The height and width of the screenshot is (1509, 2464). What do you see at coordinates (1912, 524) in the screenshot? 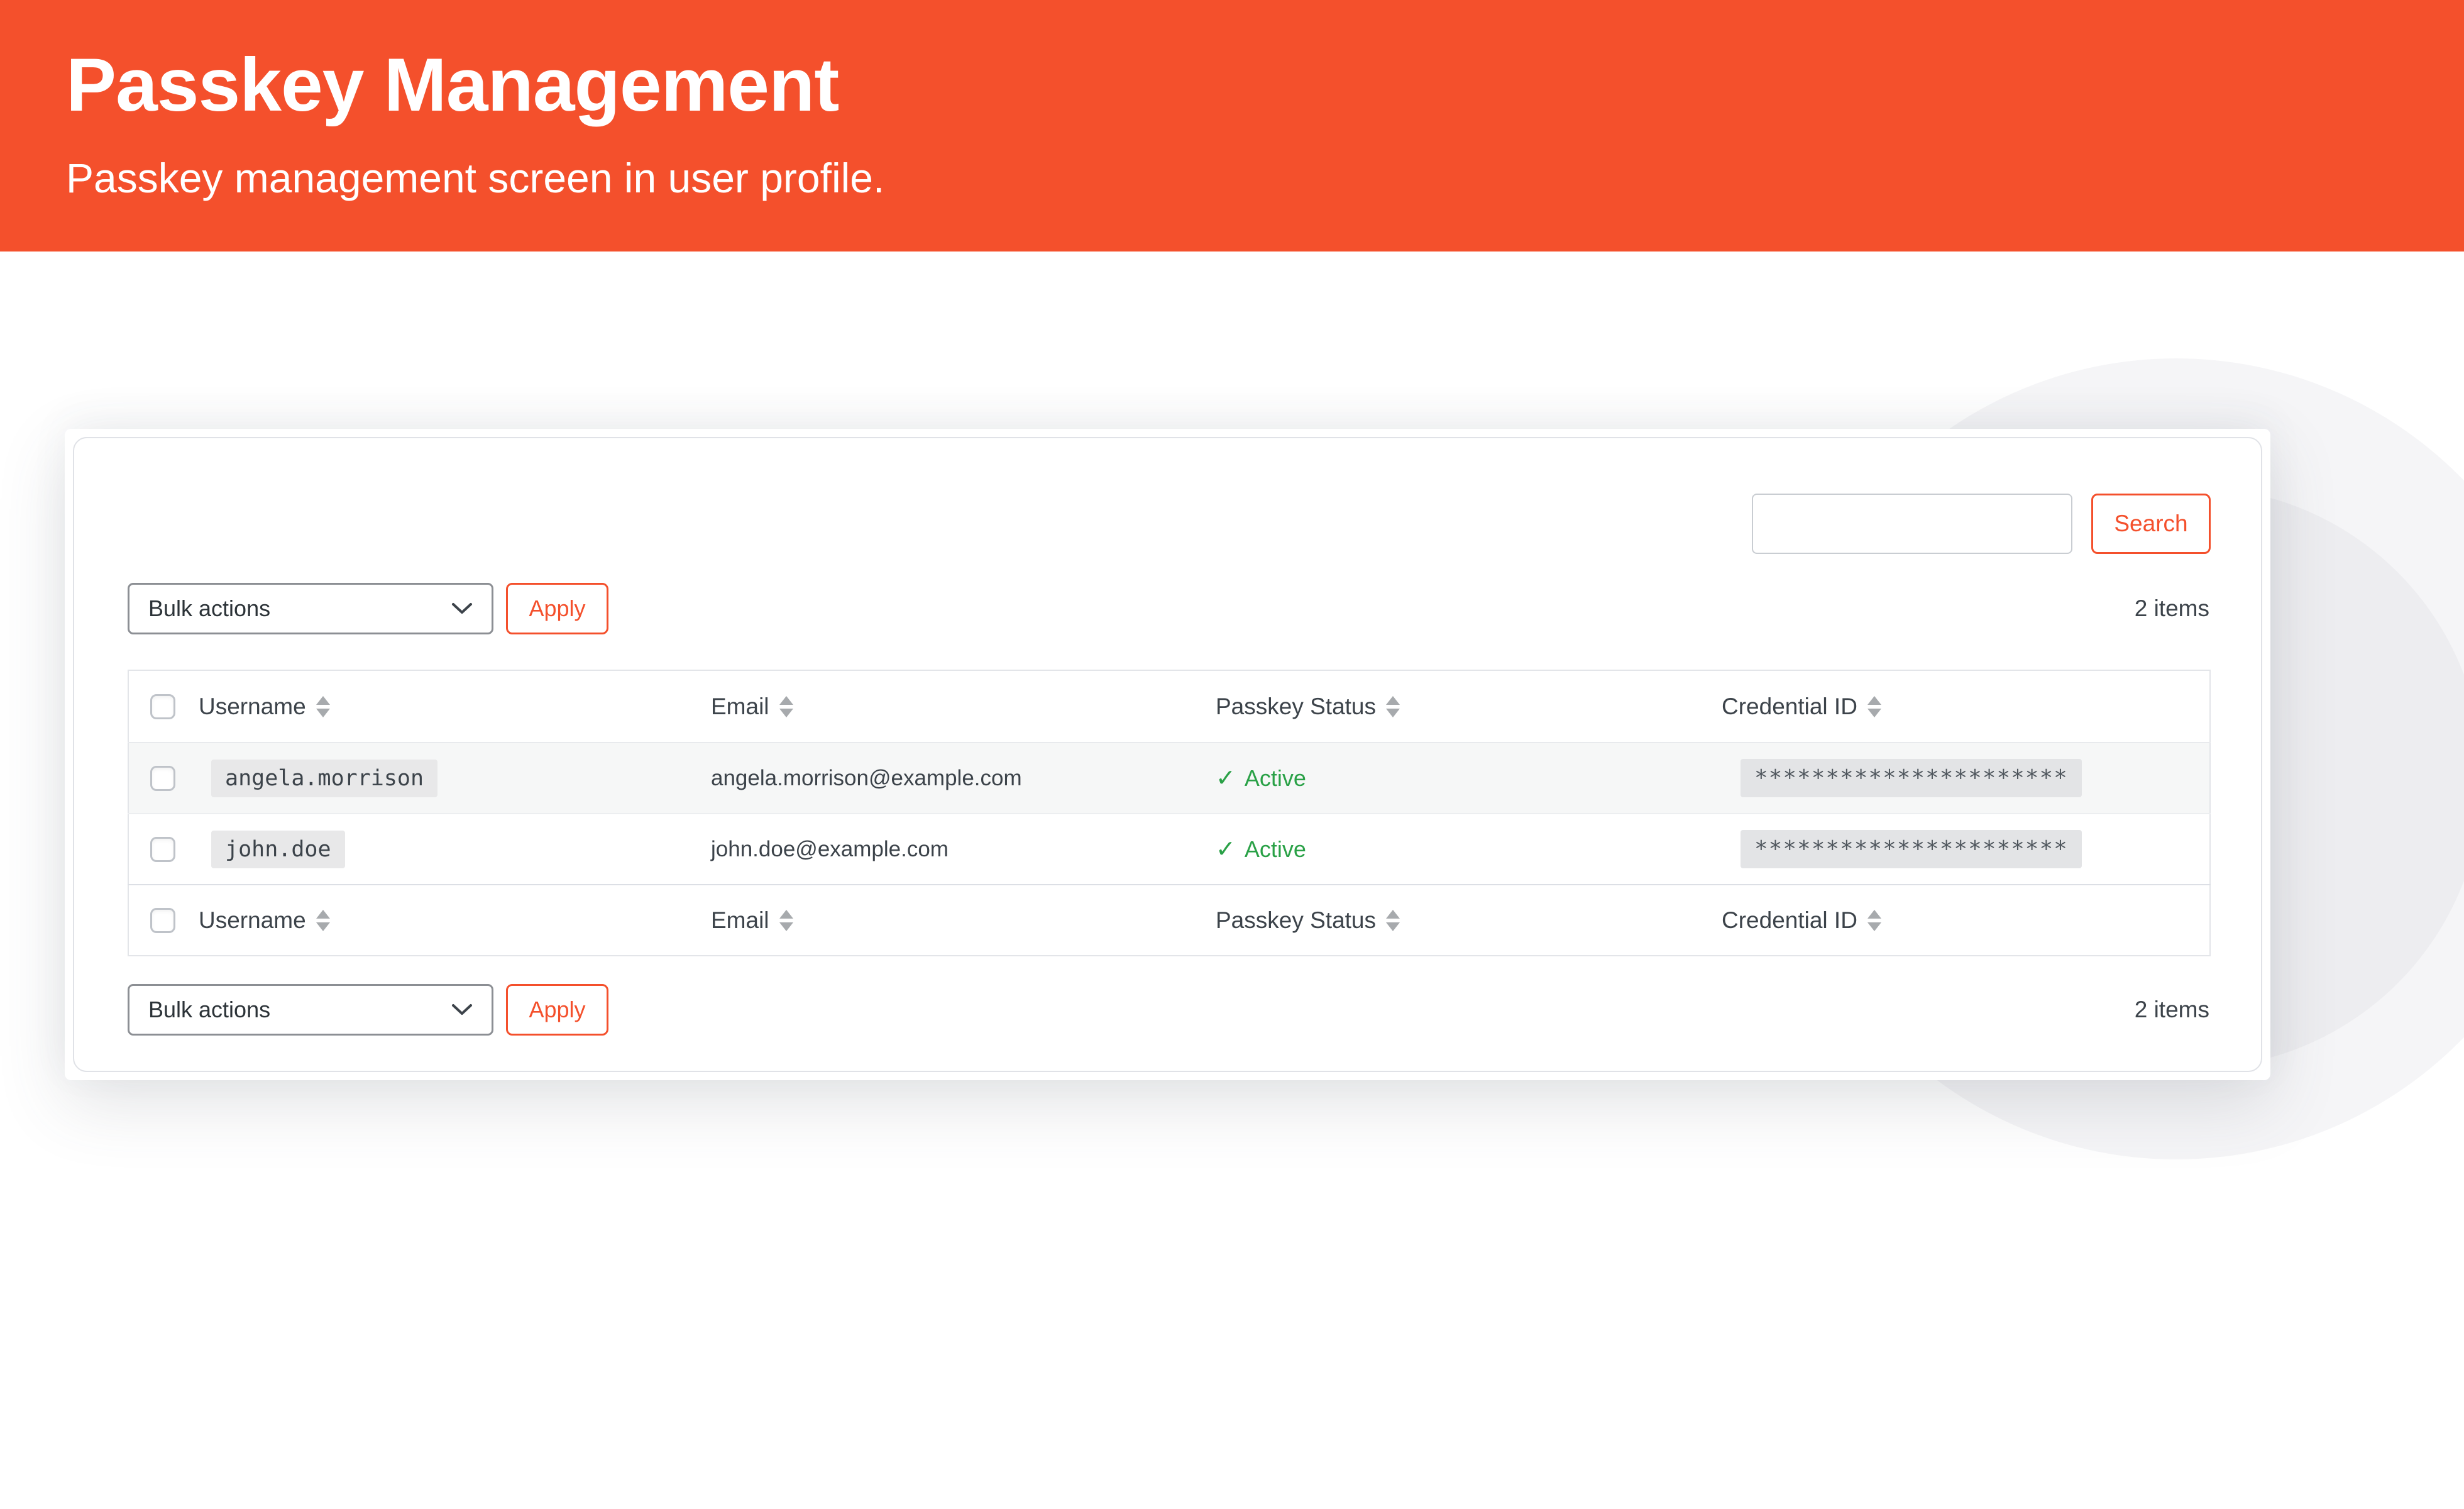
I see `search-input` at bounding box center [1912, 524].